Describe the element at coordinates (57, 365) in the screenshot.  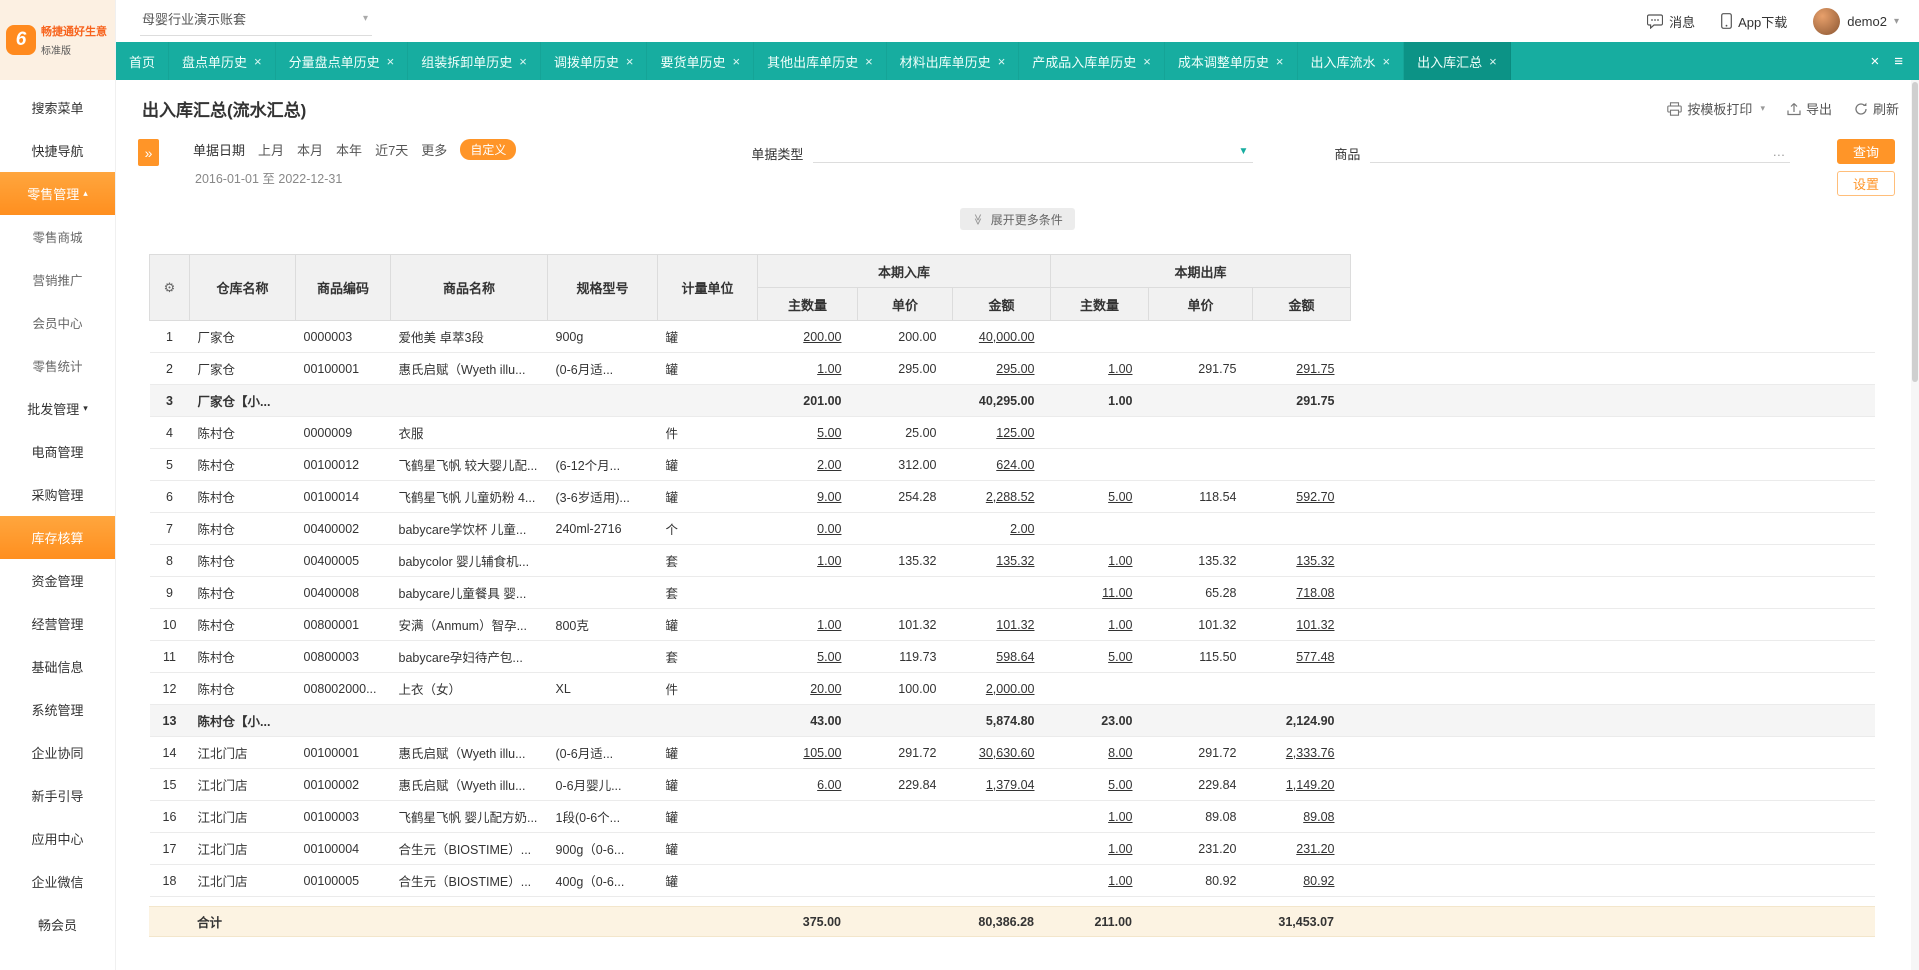
I see `sidebar-item: 零售统计` at that location.